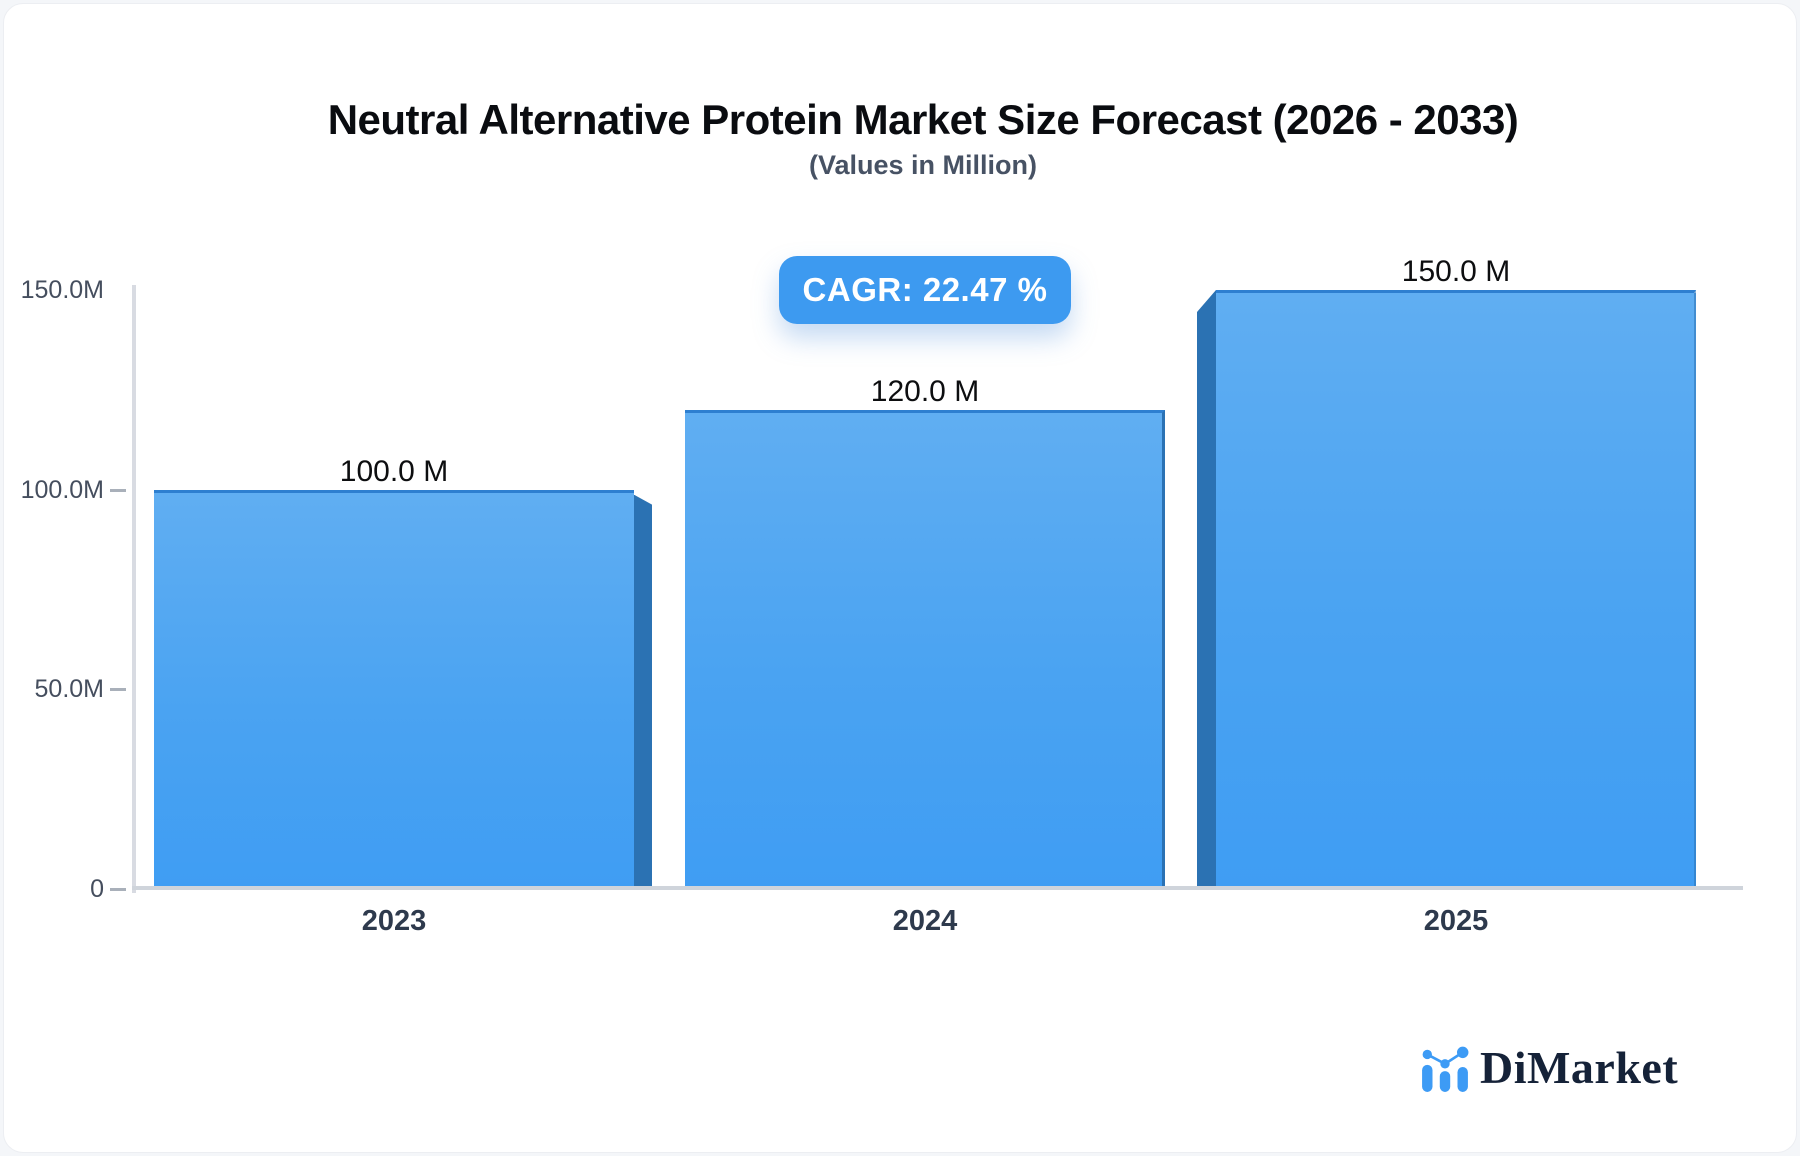  What do you see at coordinates (925, 391) in the screenshot?
I see `bar-value-label: 120.0 M` at bounding box center [925, 391].